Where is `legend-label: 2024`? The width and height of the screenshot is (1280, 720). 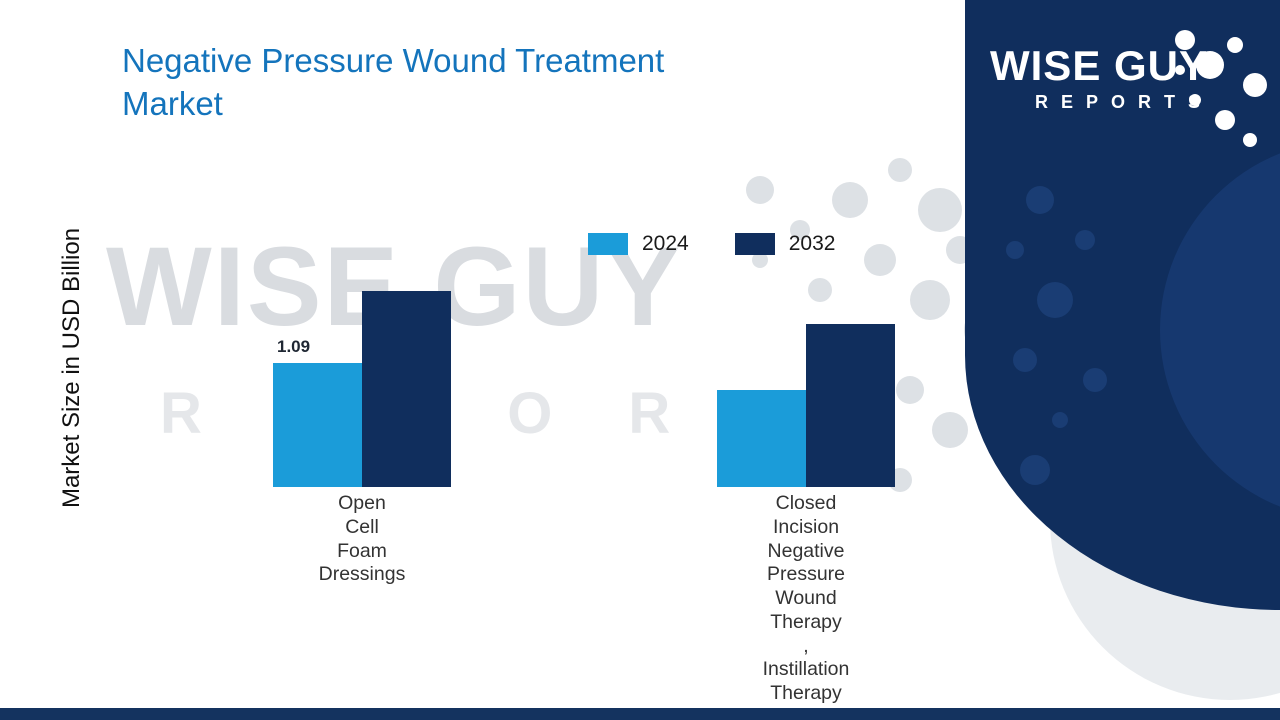
legend-label: 2024 is located at coordinates (665, 243).